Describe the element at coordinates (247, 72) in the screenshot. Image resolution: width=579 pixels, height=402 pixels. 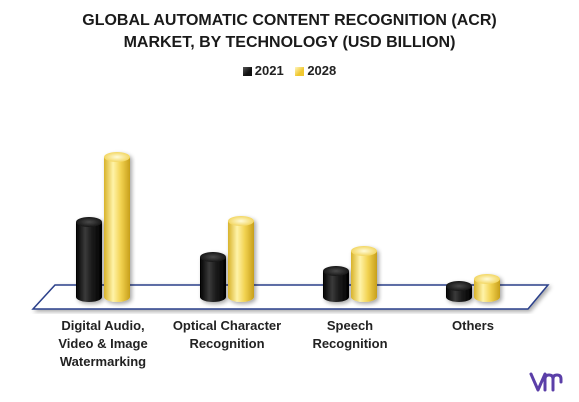
I see `legend-swatch-2021` at that location.